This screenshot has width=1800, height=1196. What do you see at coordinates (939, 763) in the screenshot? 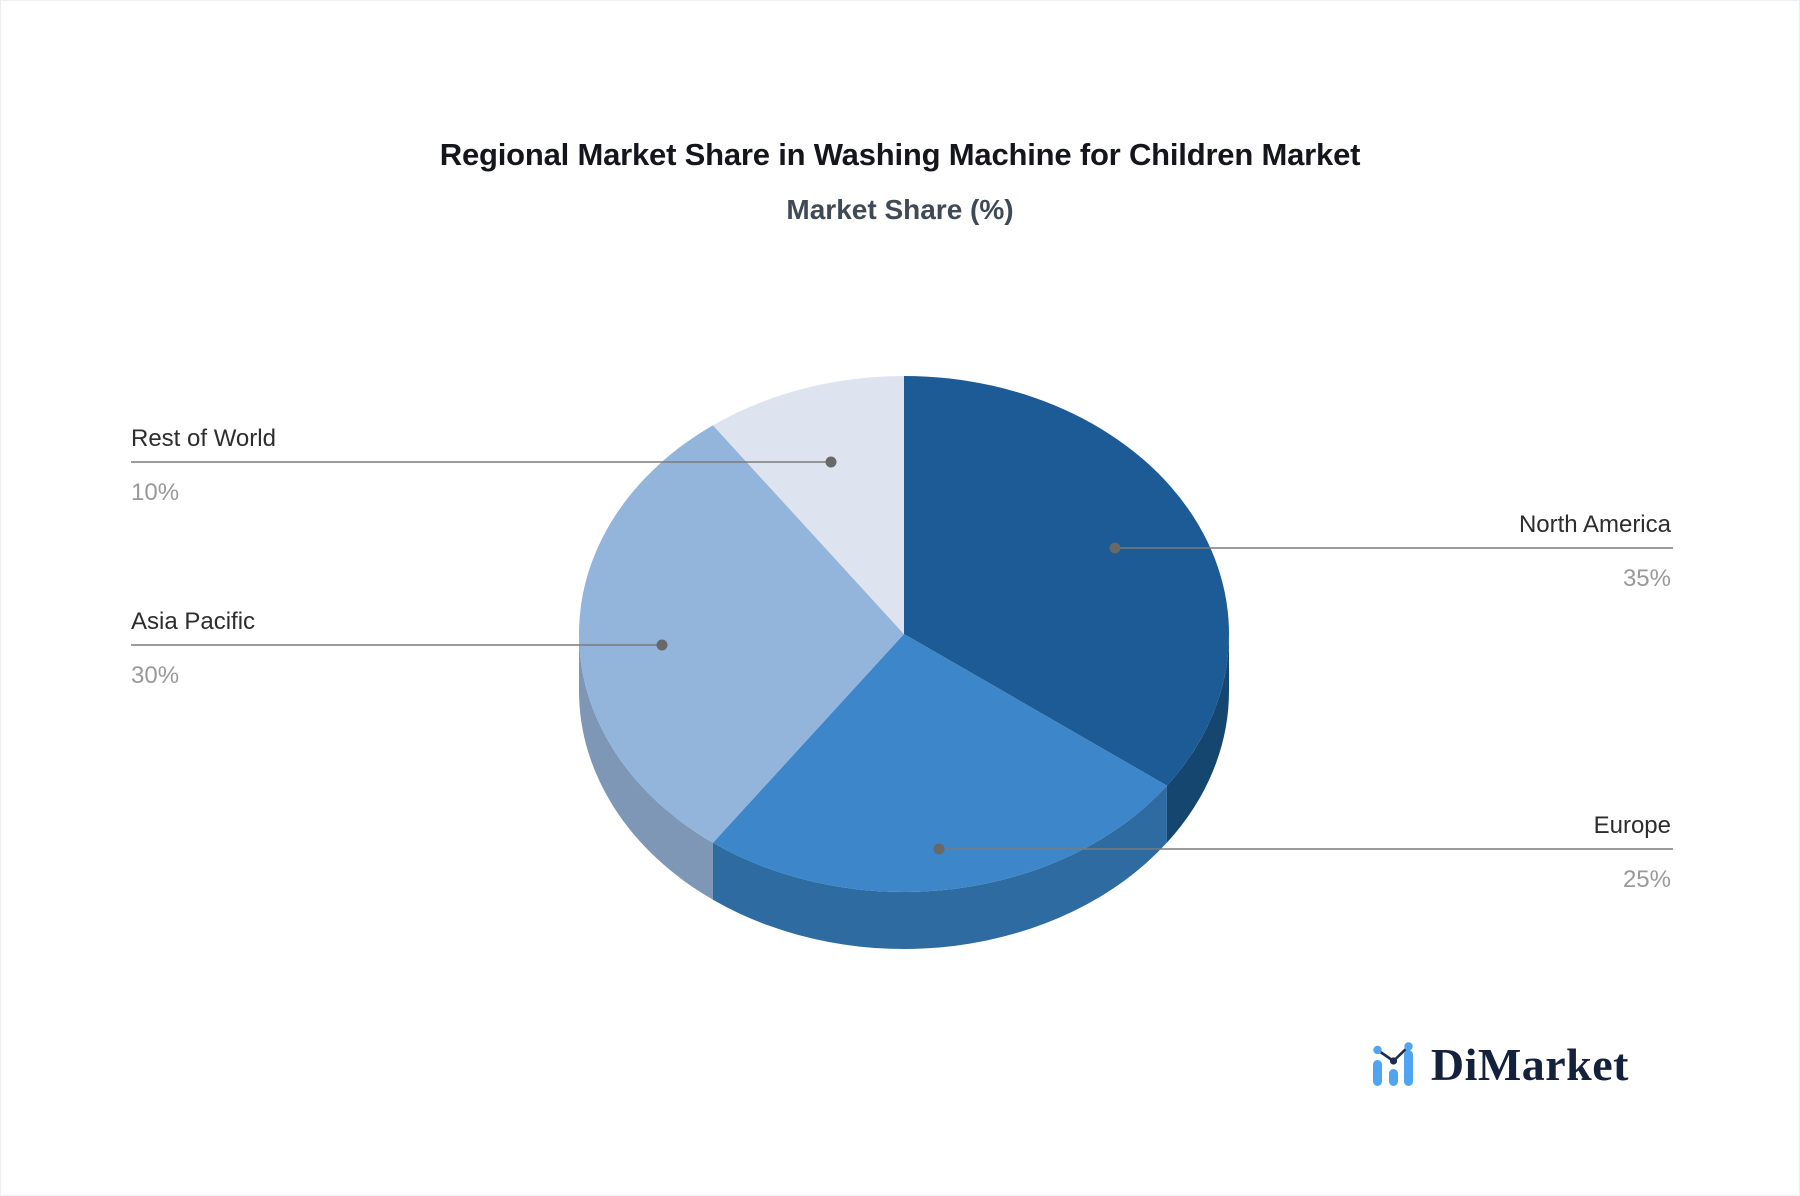
I see `pie-slice-europe` at bounding box center [939, 763].